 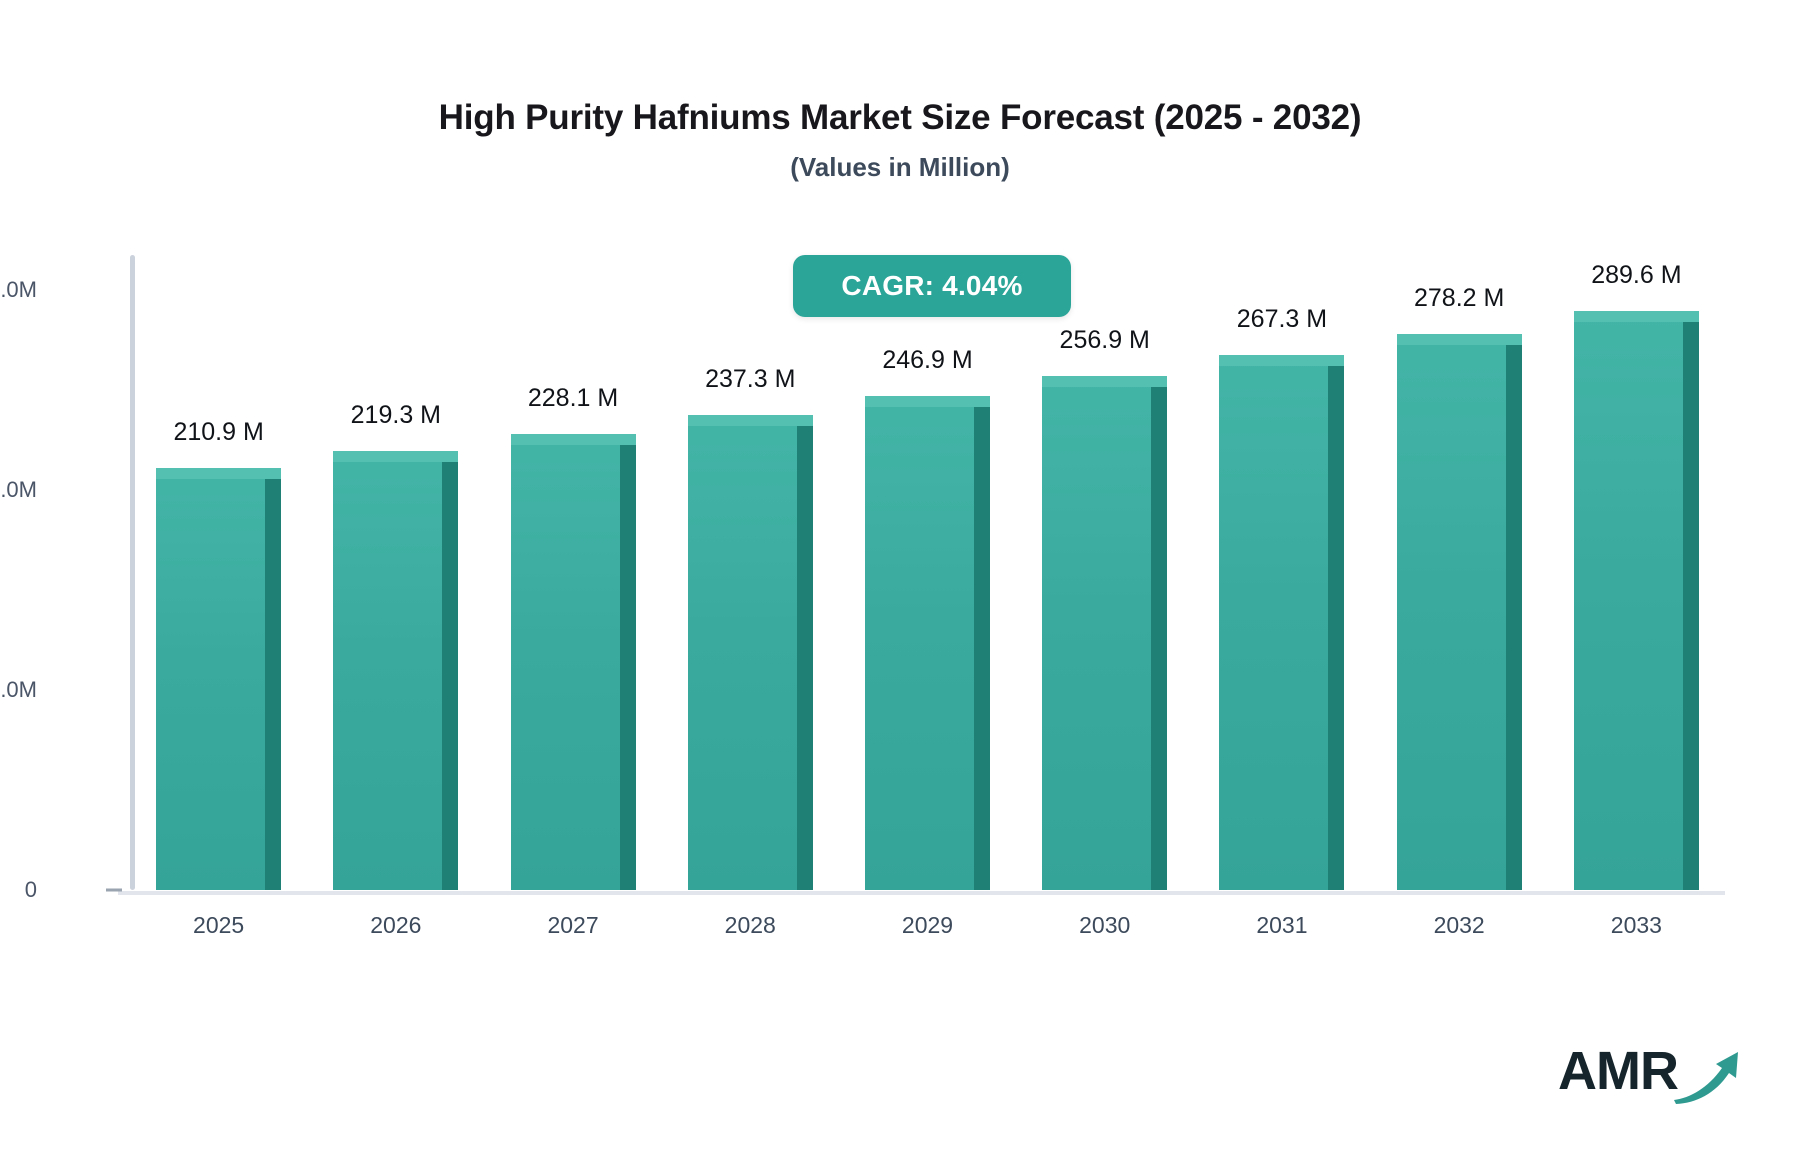 What do you see at coordinates (219, 925) in the screenshot?
I see `x-axis-label-2025: 2025` at bounding box center [219, 925].